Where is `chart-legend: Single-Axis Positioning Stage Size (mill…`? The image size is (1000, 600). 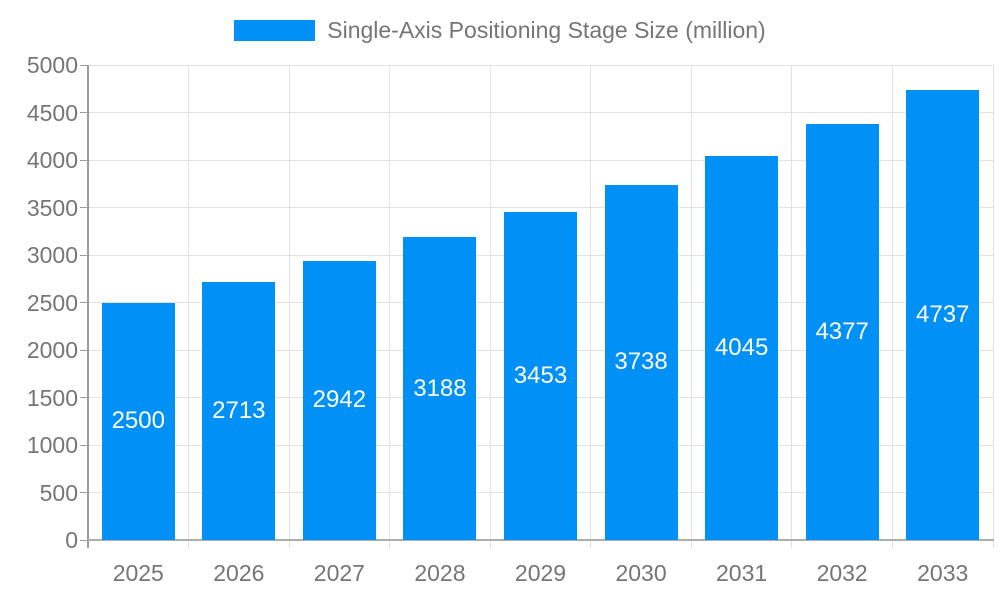 chart-legend: Single-Axis Positioning Stage Size (mill… is located at coordinates (500, 30).